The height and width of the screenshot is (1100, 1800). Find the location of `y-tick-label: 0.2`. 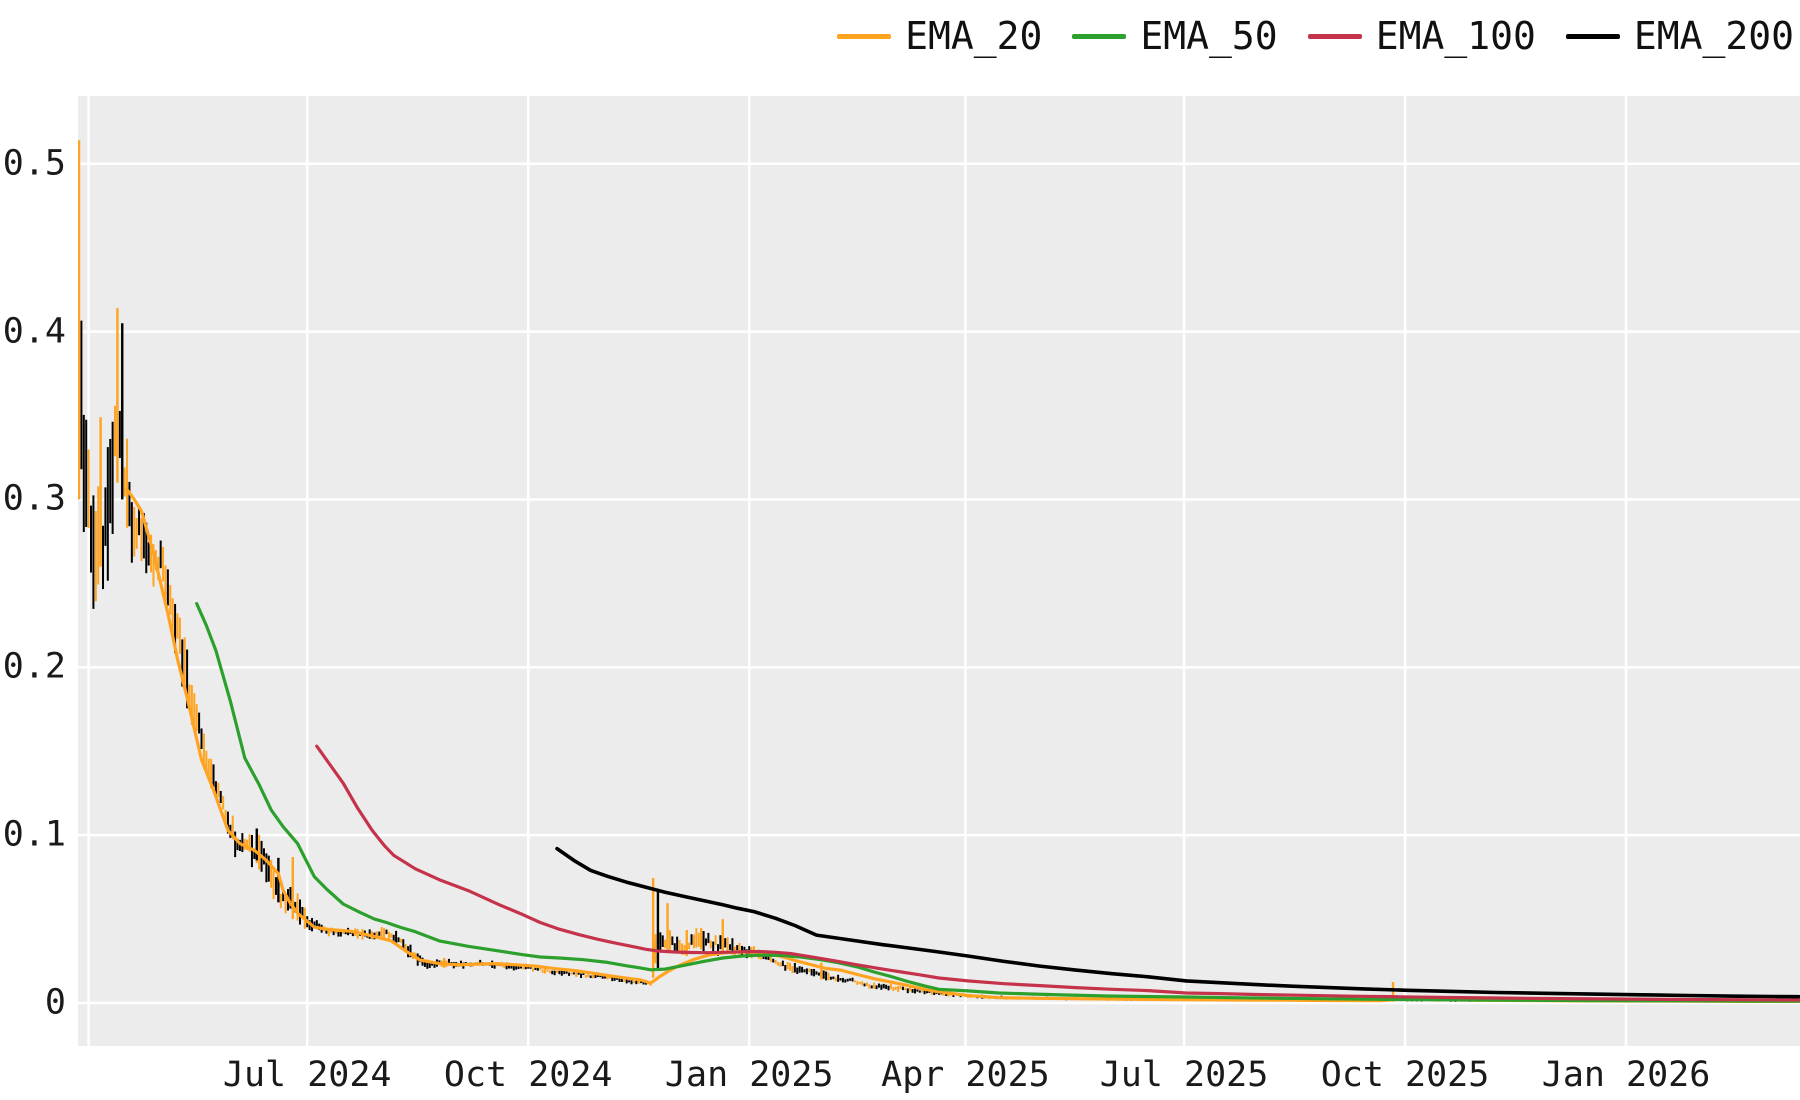

y-tick-label: 0.2 is located at coordinates (34, 666).